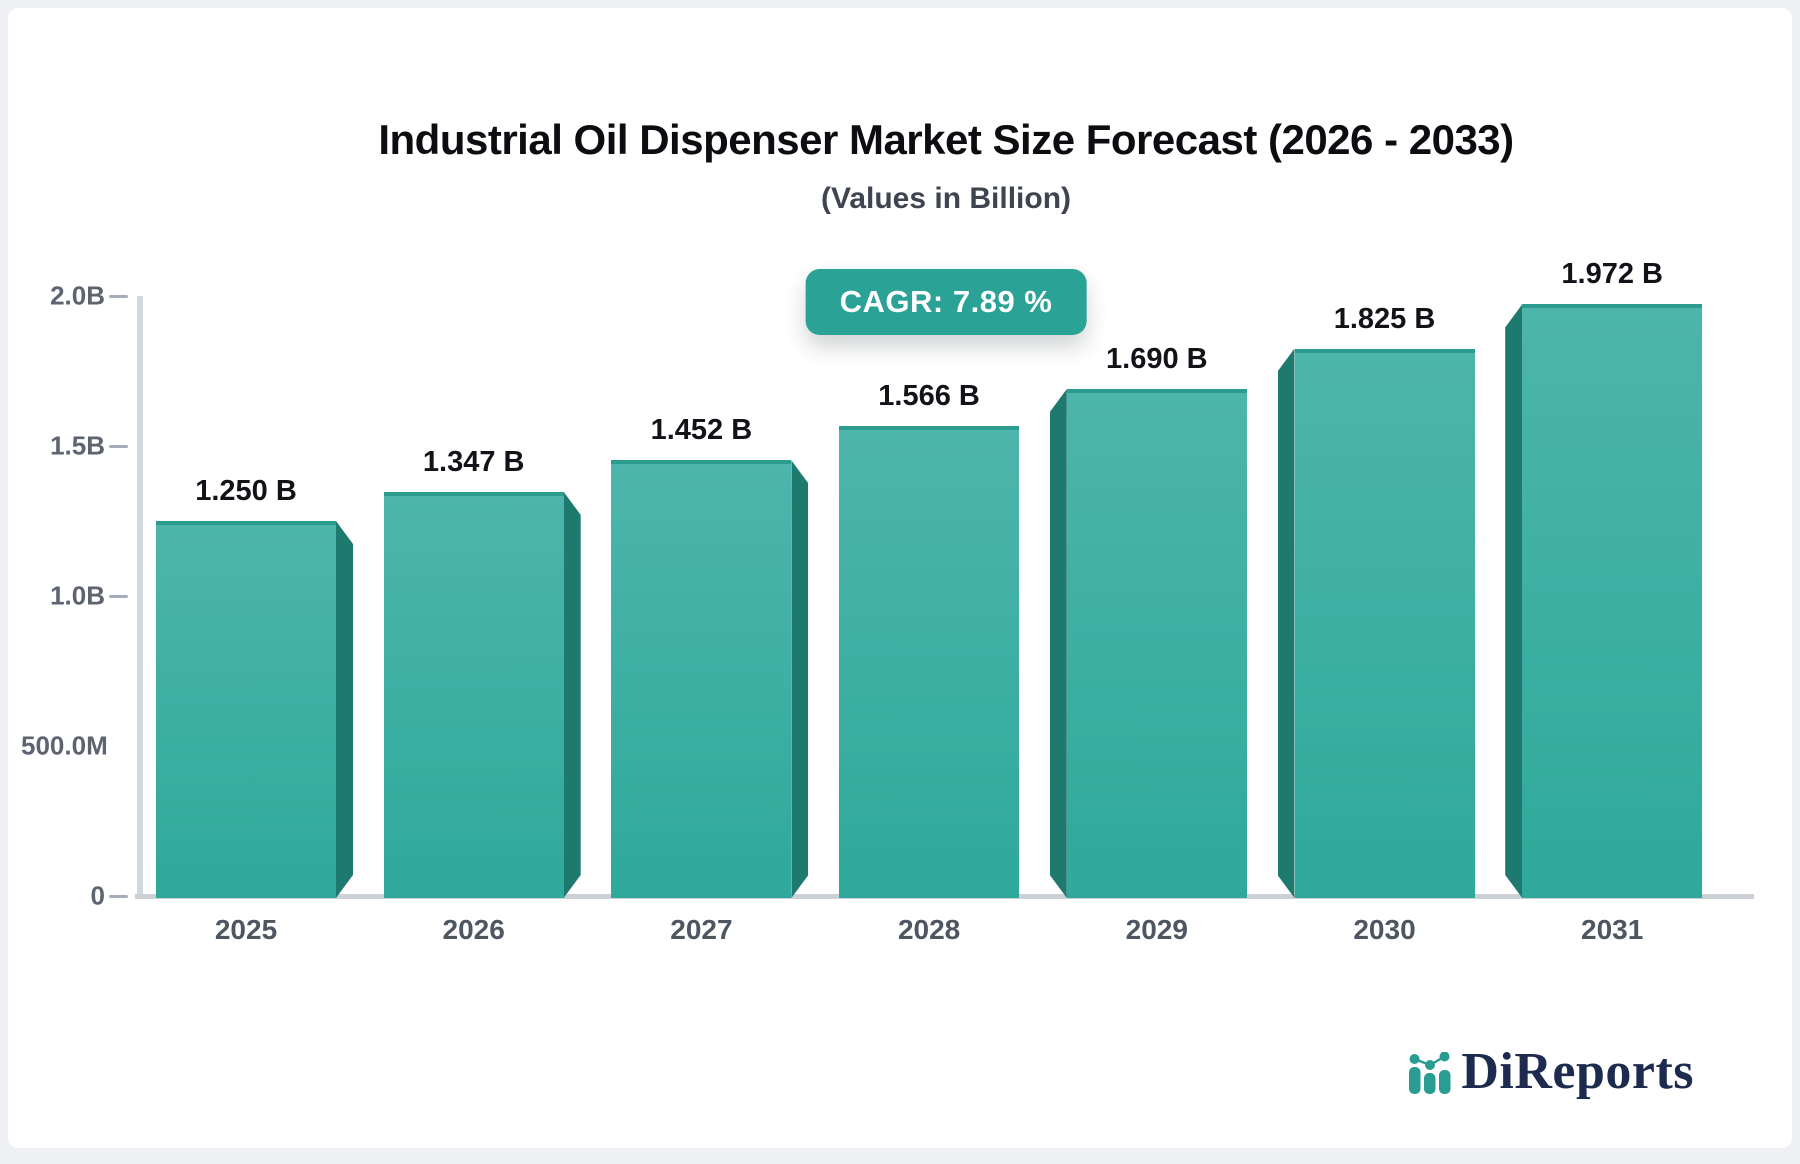  What do you see at coordinates (1156, 929) in the screenshot?
I see `x-tick-label: 2029` at bounding box center [1156, 929].